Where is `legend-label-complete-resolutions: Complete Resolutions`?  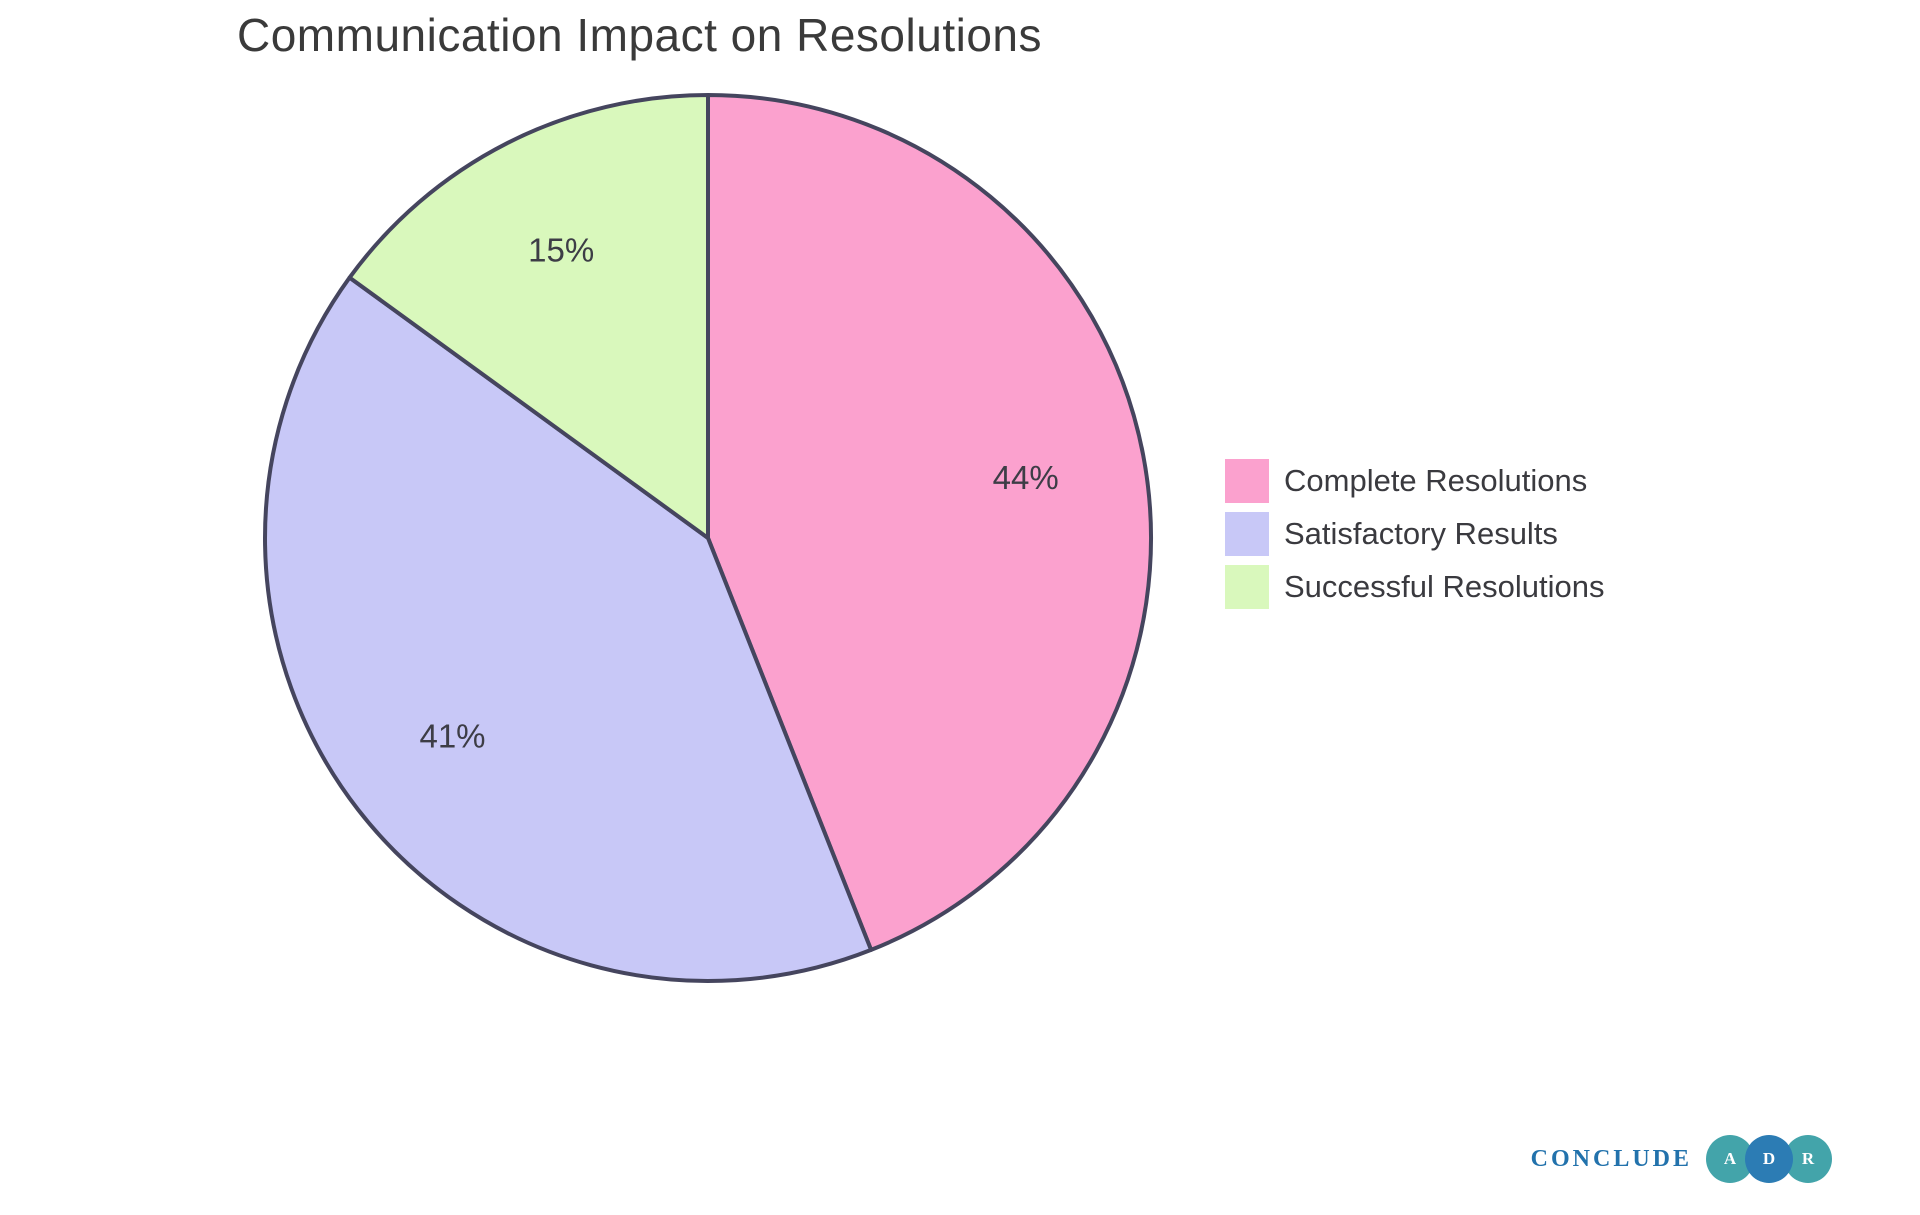 legend-label-complete-resolutions: Complete Resolutions is located at coordinates (1436, 480).